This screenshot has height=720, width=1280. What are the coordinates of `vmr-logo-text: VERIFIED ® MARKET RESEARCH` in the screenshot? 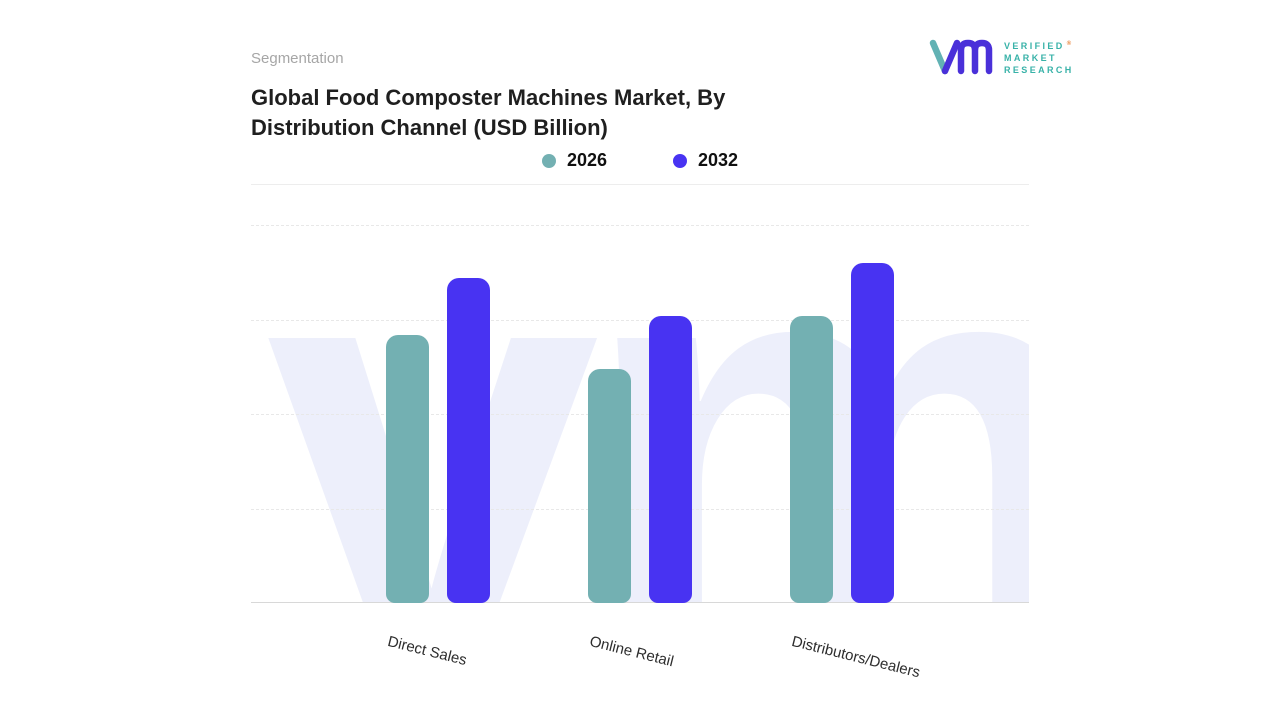 It's located at (1039, 57).